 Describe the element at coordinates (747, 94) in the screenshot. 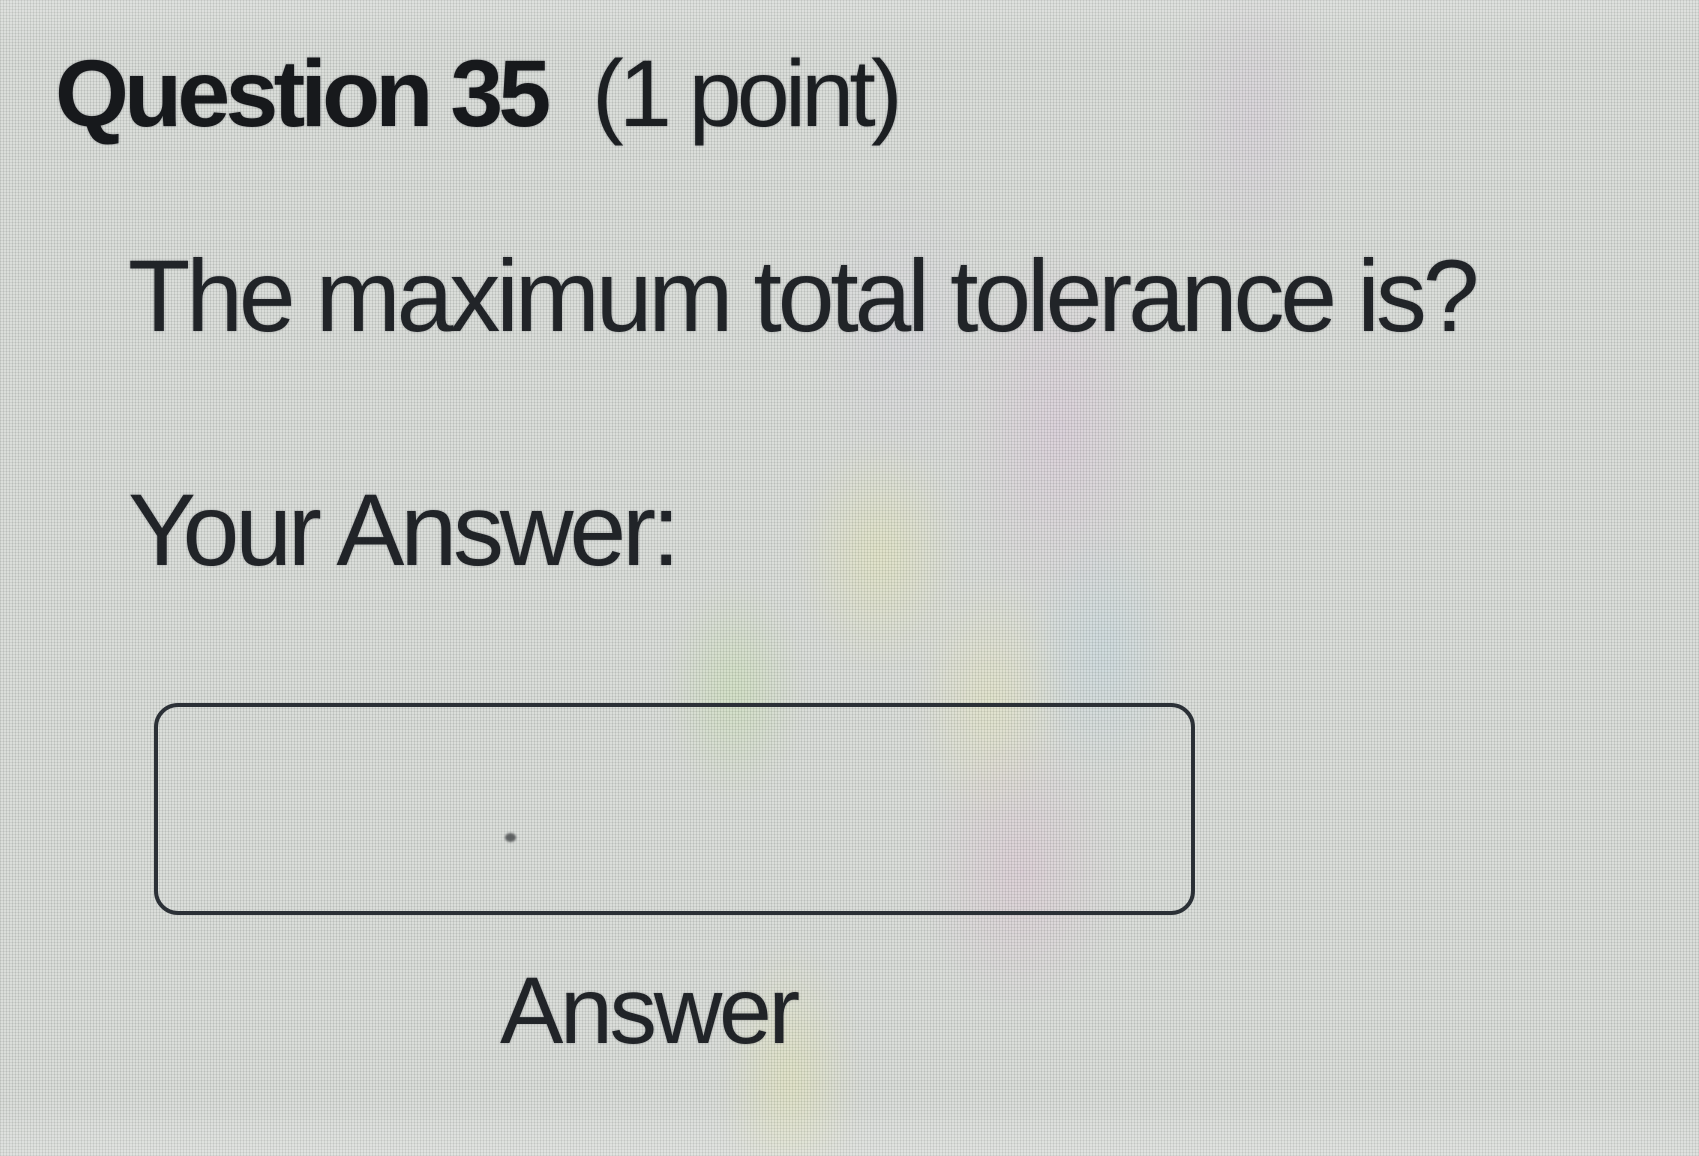

I see `question-points-label: (1 point)` at that location.